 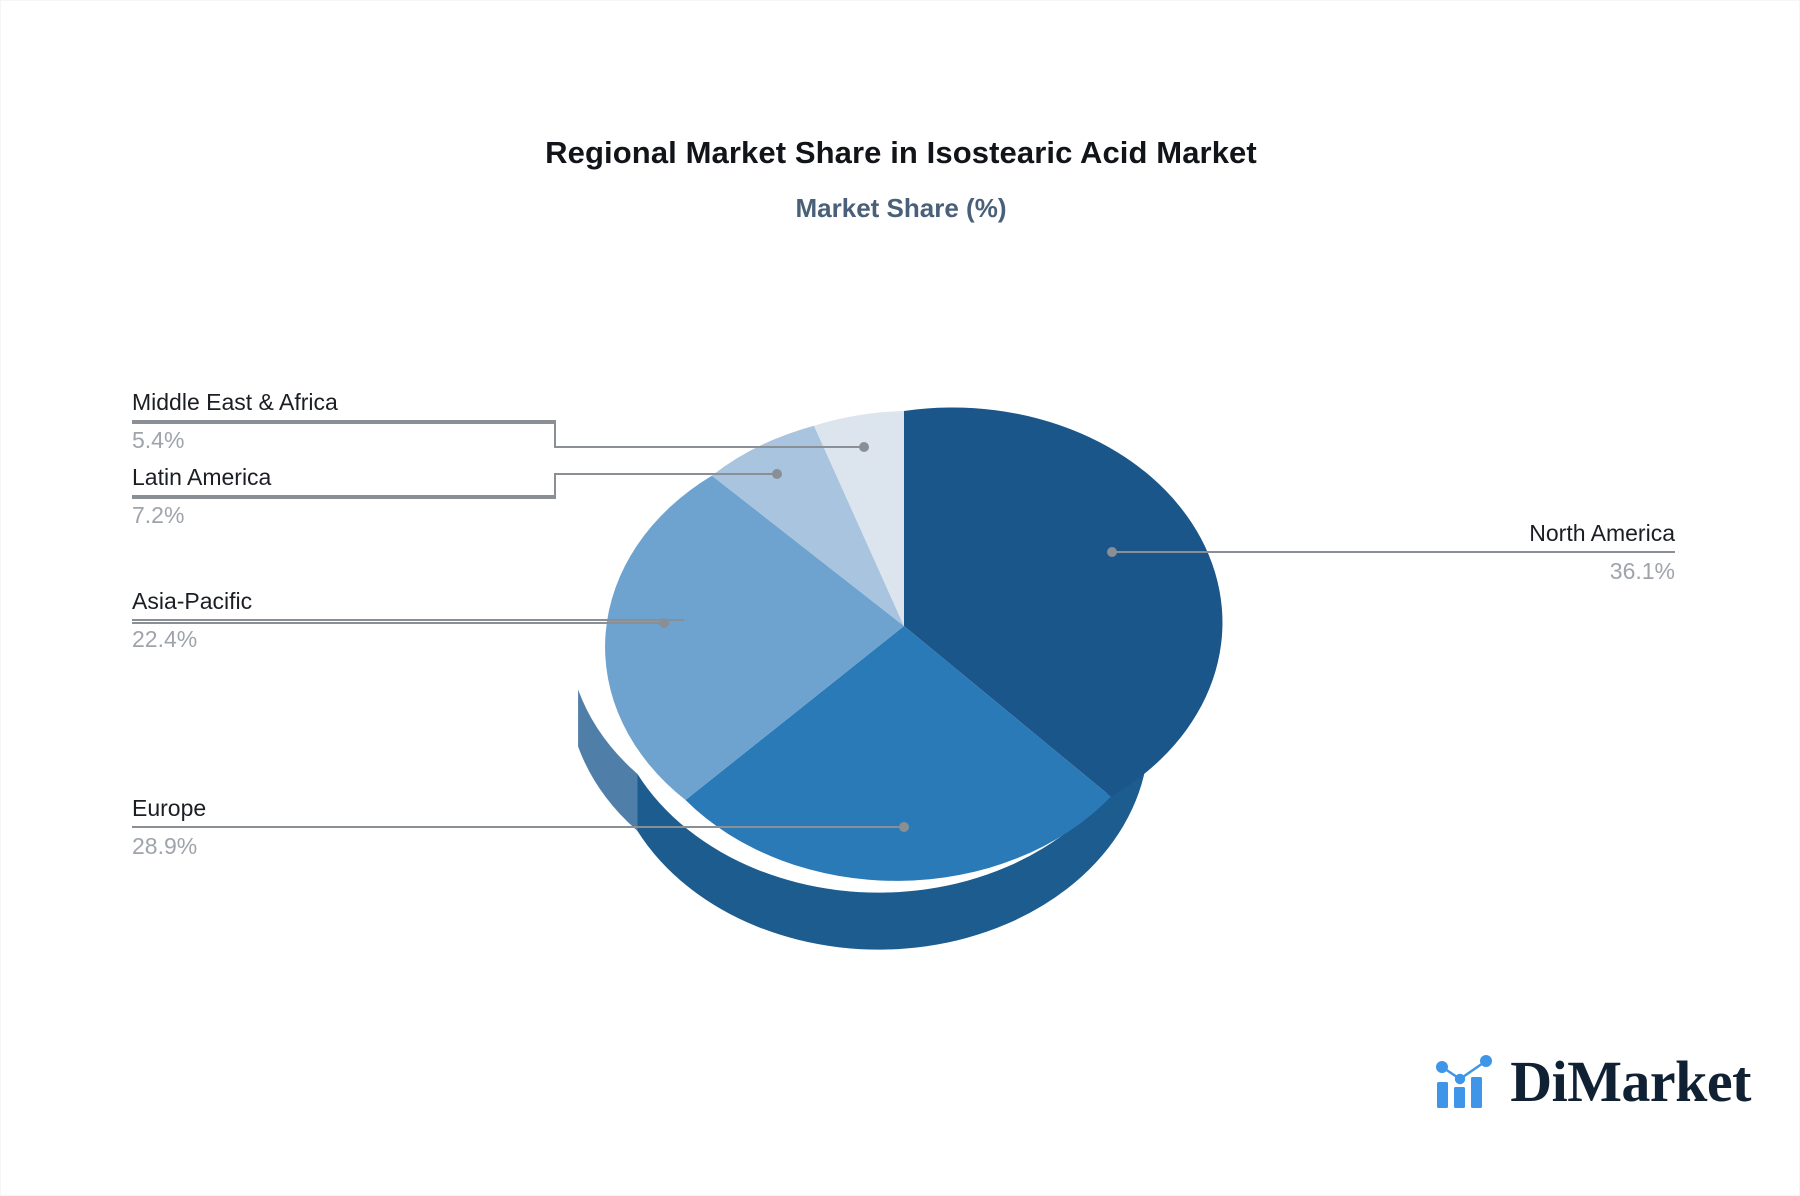 I want to click on callout-label-europe: Europe, so click(x=169, y=808).